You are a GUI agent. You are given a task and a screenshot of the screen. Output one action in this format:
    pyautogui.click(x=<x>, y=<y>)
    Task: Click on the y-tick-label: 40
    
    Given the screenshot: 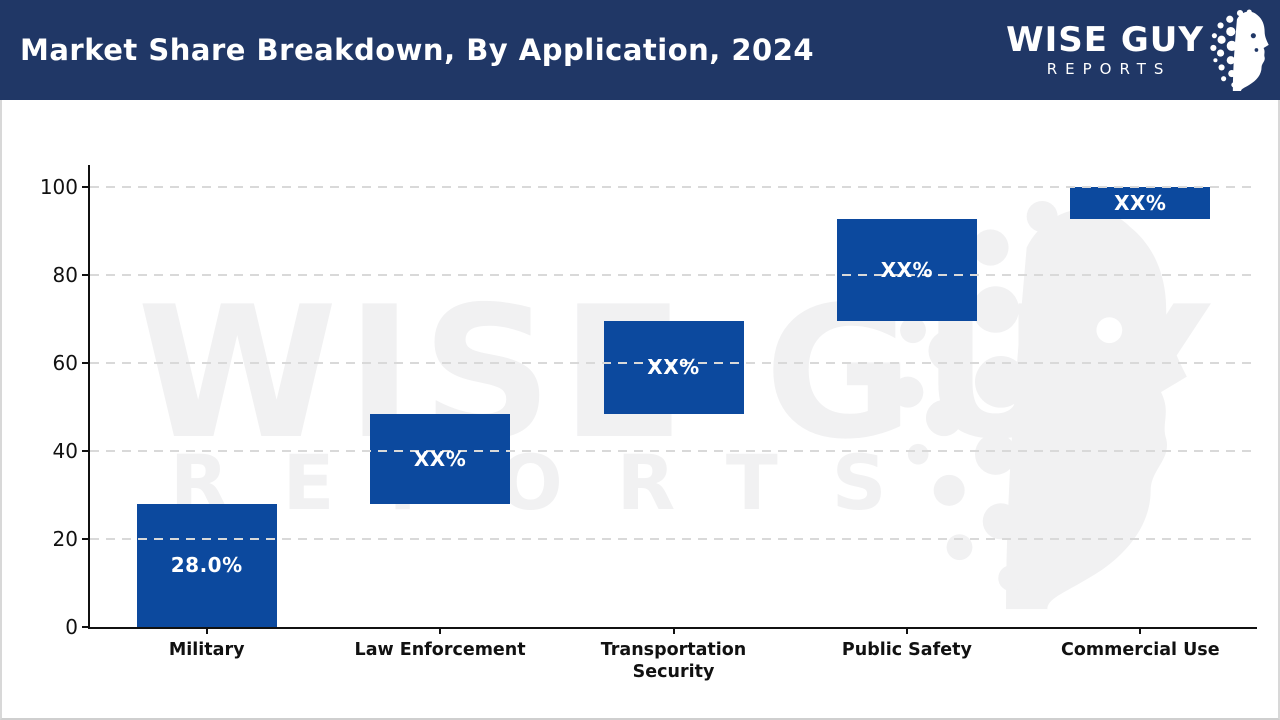 What is the action you would take?
    pyautogui.click(x=65, y=451)
    